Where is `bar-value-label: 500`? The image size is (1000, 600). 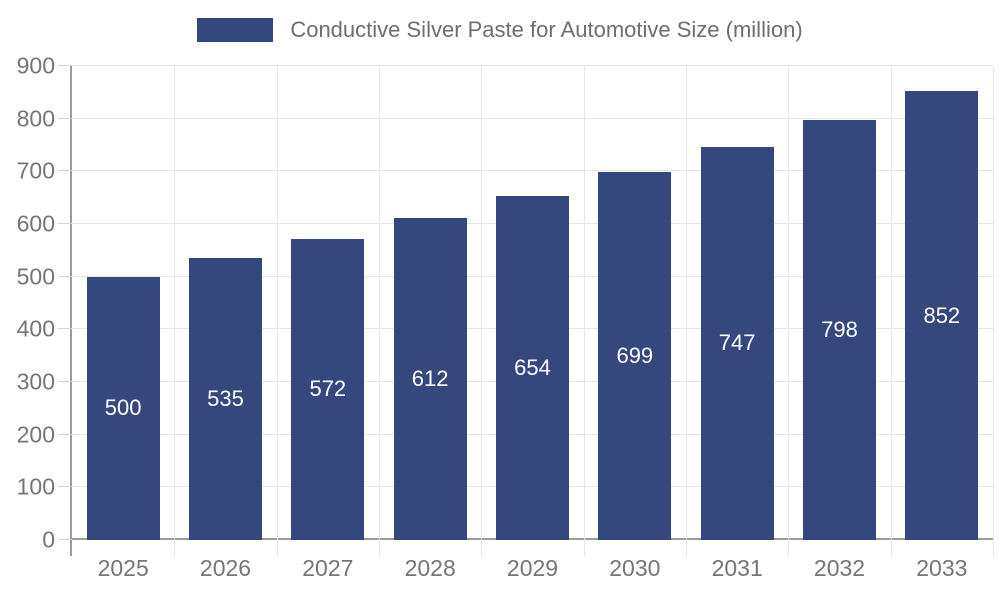
bar-value-label: 500 is located at coordinates (123, 408).